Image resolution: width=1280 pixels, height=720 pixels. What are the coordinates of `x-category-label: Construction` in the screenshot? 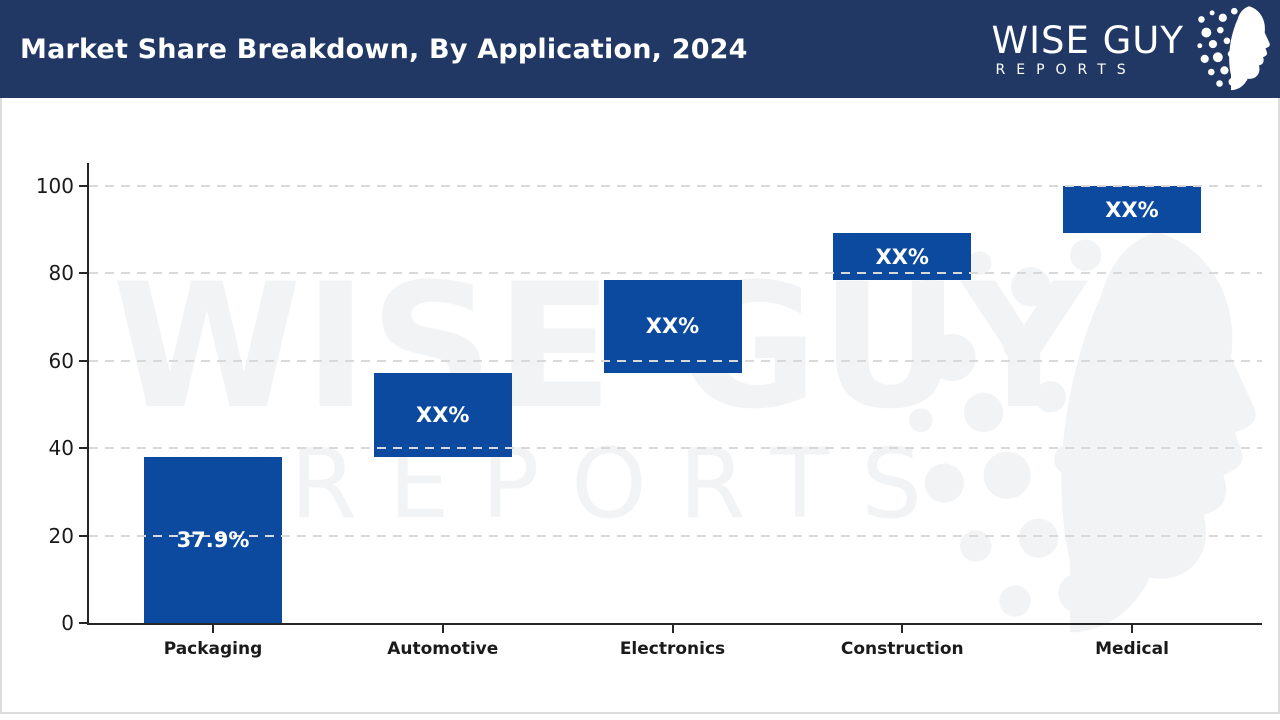 It's located at (902, 649).